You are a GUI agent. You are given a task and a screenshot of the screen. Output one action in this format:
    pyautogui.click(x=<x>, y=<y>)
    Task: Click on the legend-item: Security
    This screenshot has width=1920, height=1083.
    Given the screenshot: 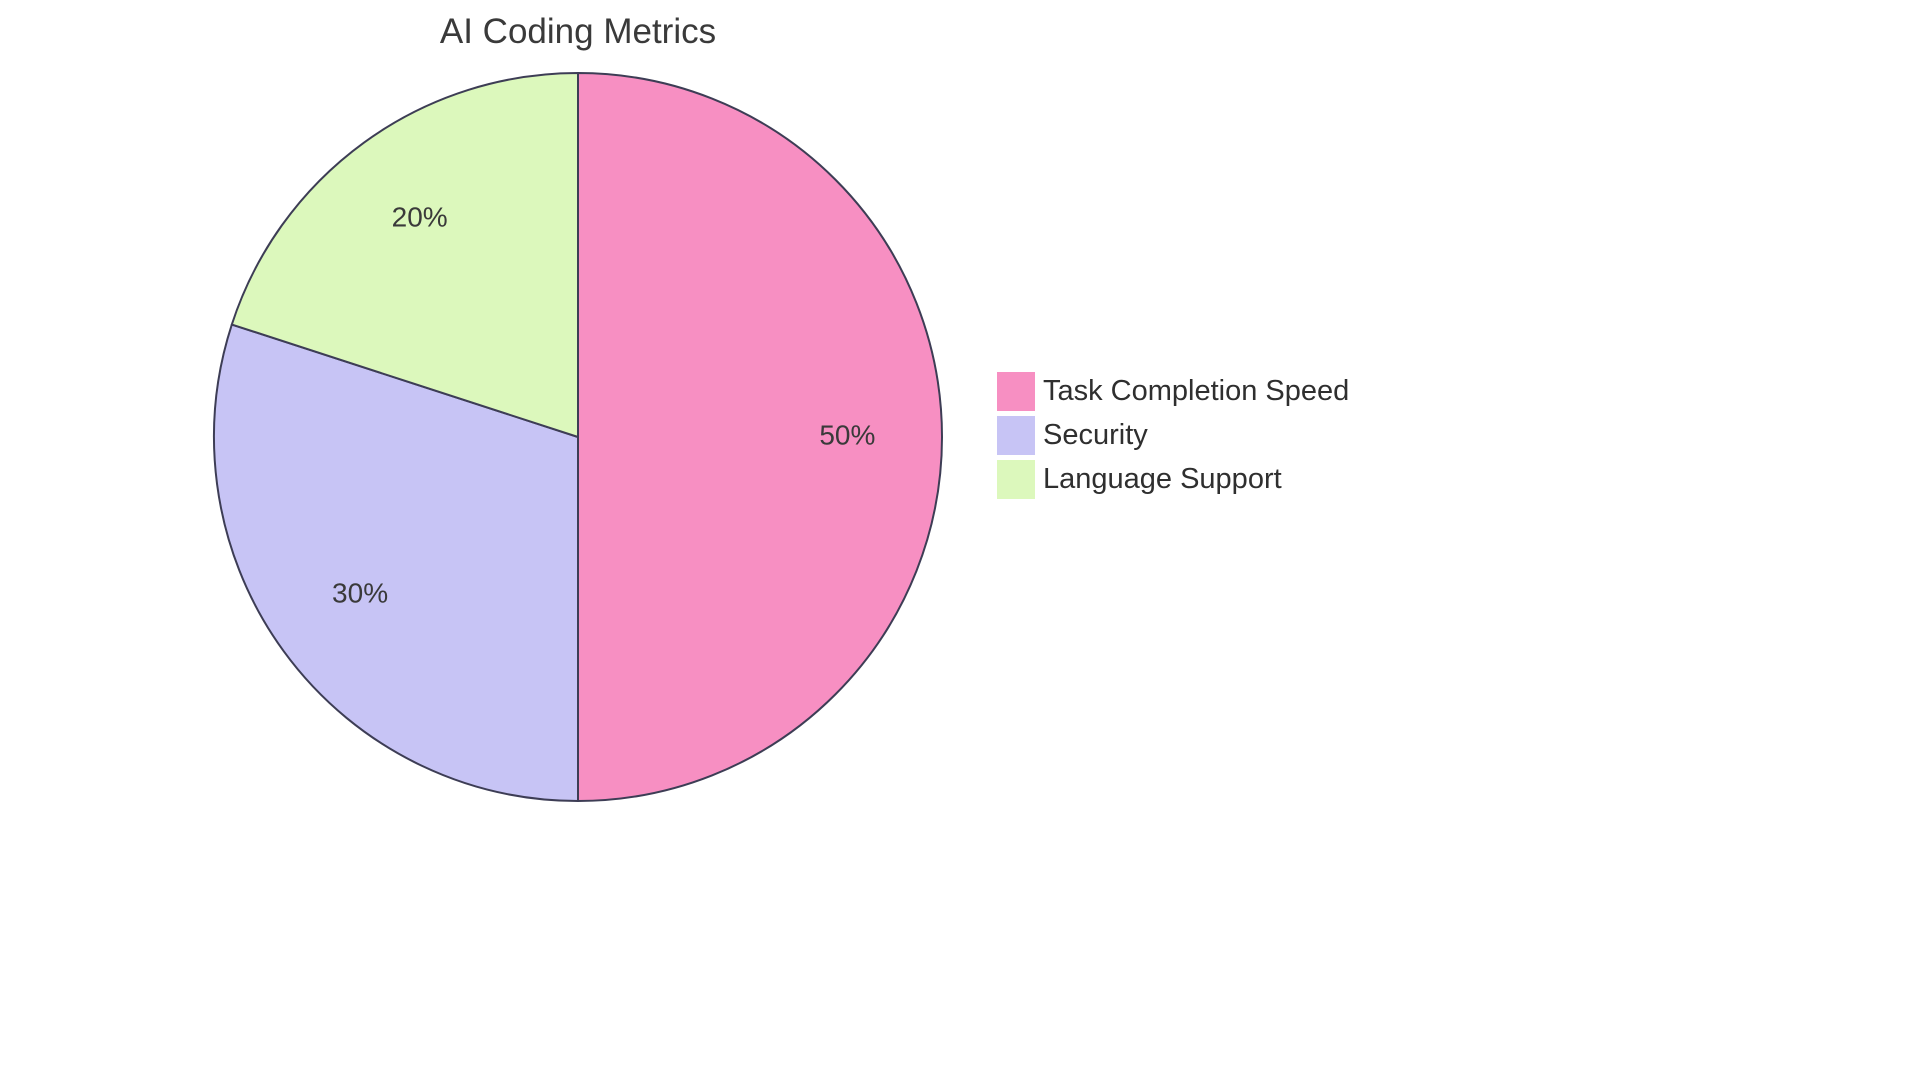 What is the action you would take?
    pyautogui.click(x=1173, y=435)
    